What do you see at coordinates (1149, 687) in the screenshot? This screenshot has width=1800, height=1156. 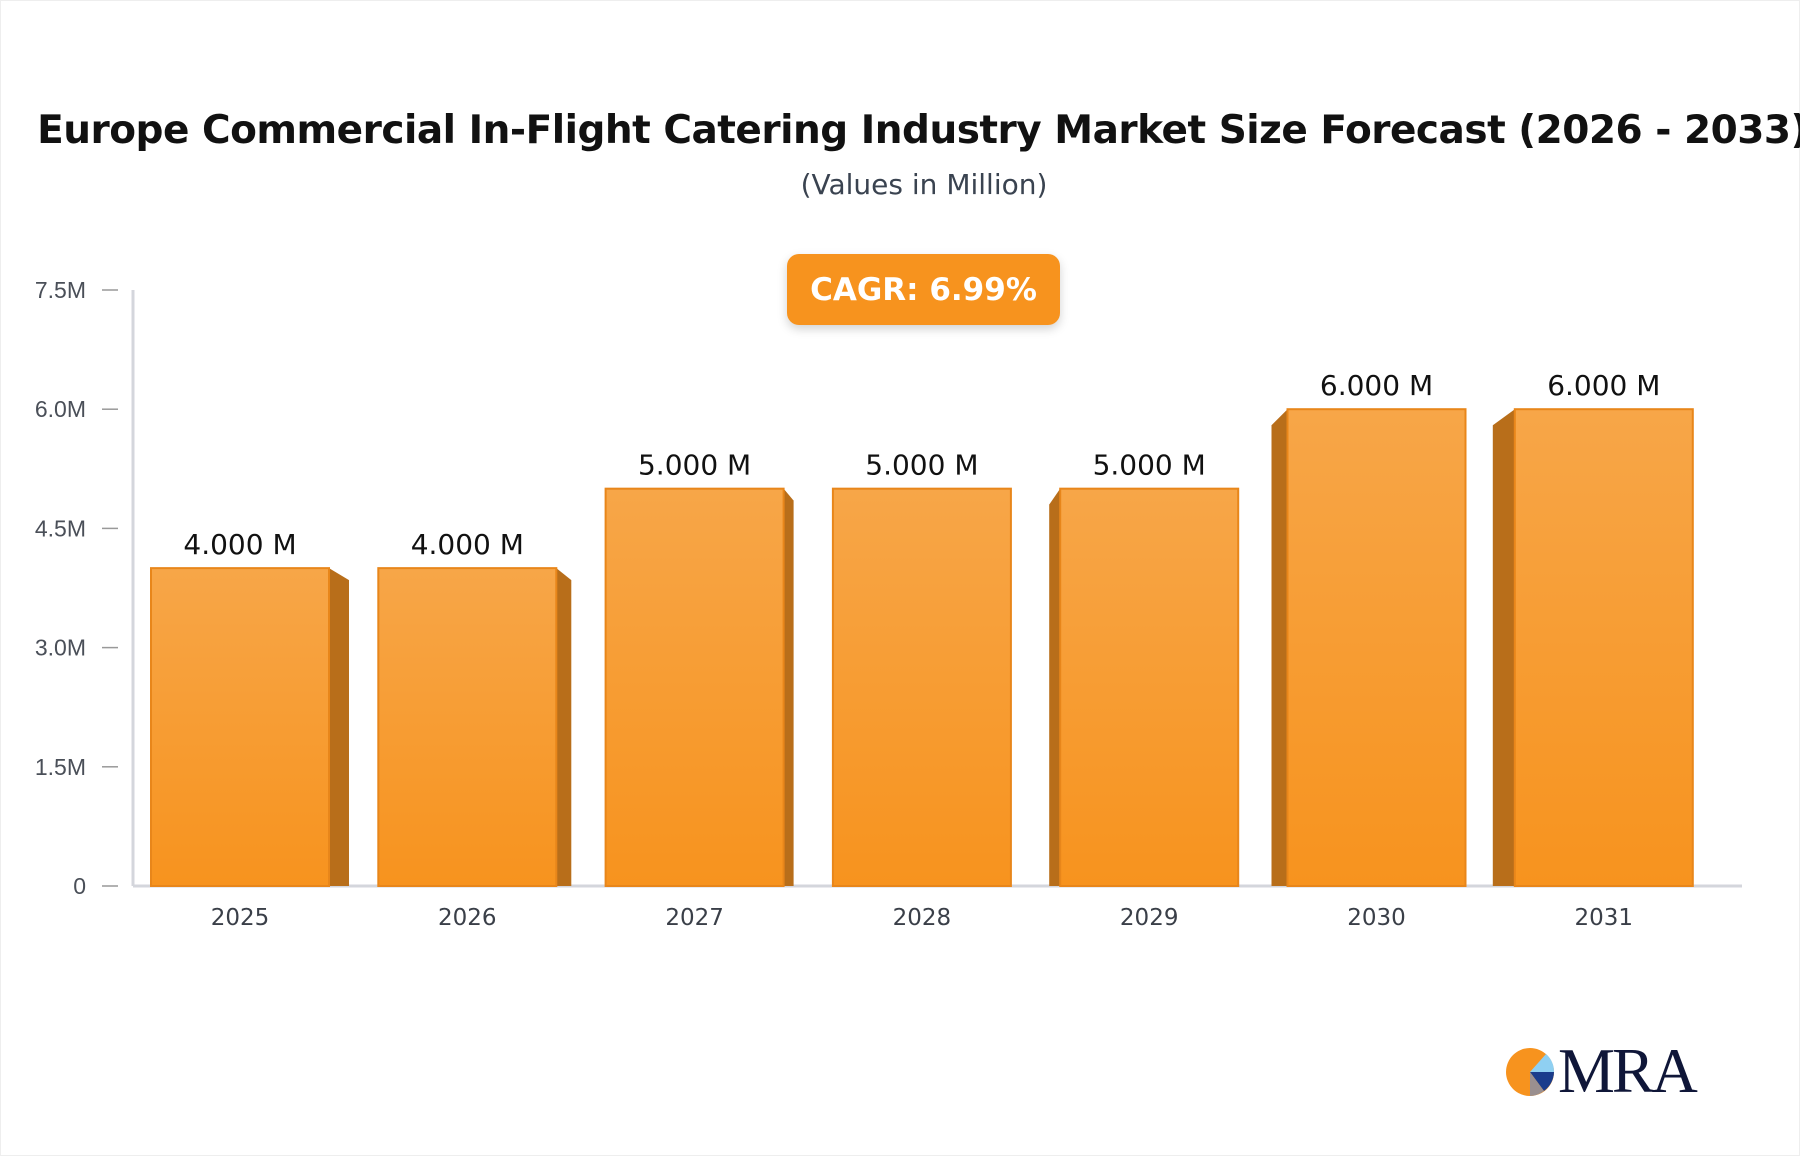 I see `bar-2029` at bounding box center [1149, 687].